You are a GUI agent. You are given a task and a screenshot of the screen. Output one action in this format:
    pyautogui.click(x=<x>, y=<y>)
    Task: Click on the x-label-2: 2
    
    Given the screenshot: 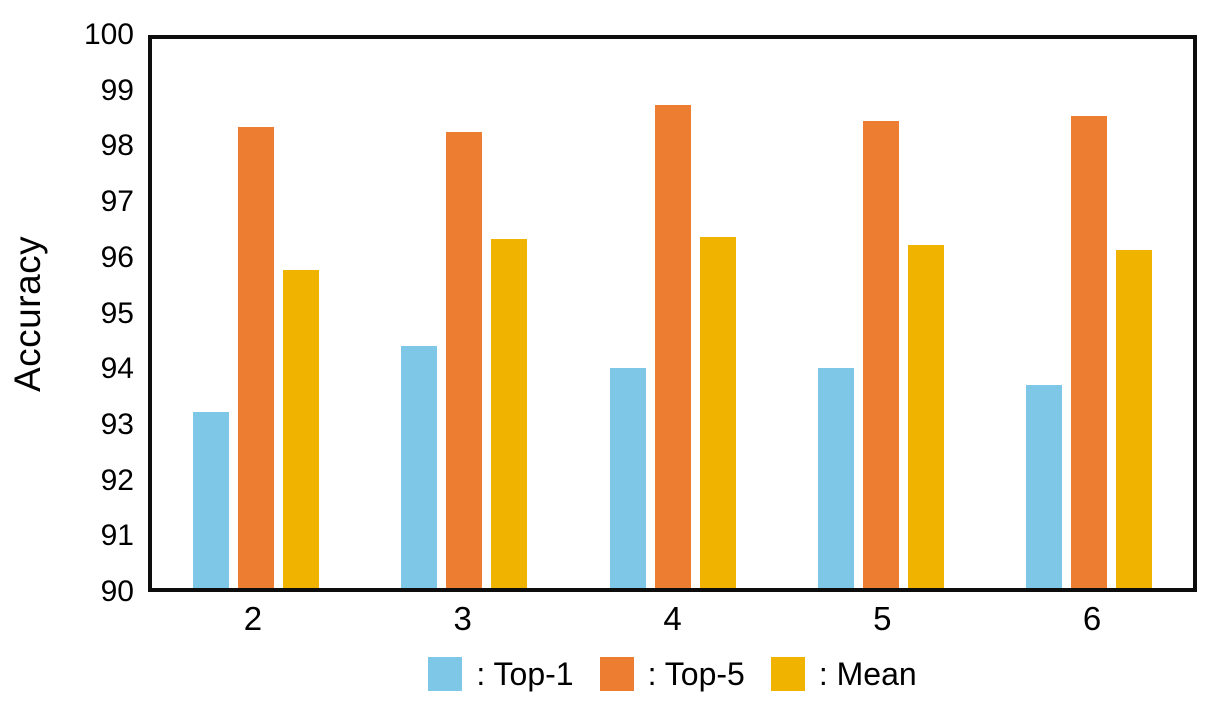 What is the action you would take?
    pyautogui.click(x=253, y=618)
    